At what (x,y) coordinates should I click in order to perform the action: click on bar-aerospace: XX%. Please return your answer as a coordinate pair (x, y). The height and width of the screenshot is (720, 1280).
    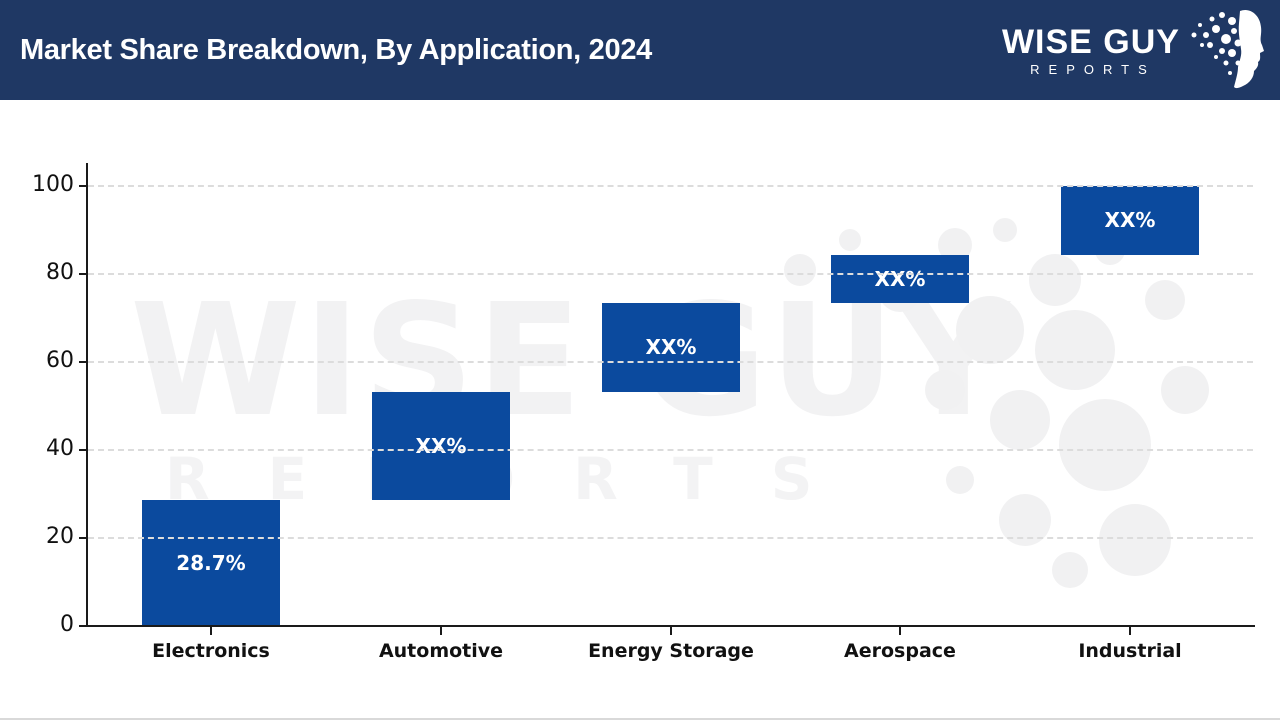
    Looking at the image, I should click on (900, 278).